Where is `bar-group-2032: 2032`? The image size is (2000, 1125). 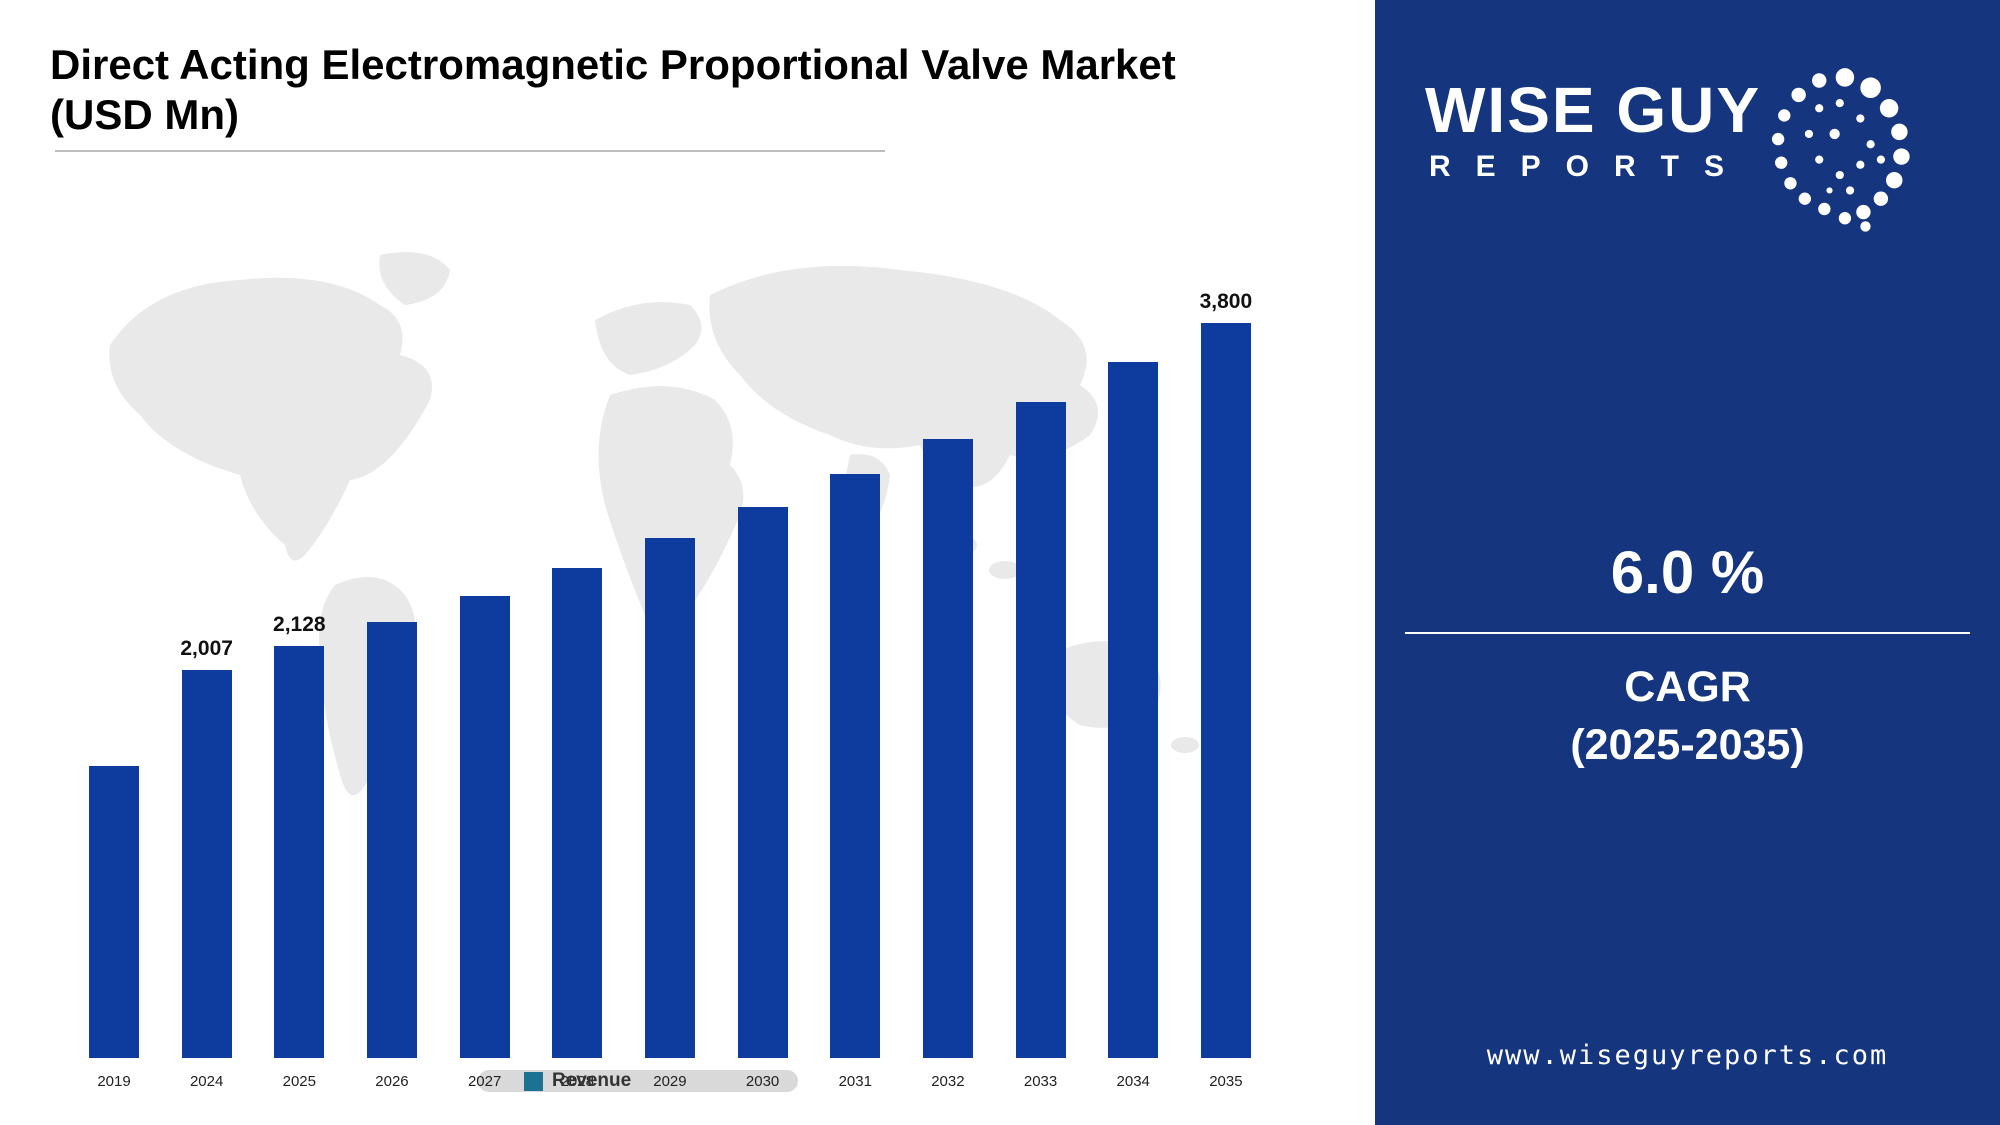 bar-group-2032: 2032 is located at coordinates (948, 764).